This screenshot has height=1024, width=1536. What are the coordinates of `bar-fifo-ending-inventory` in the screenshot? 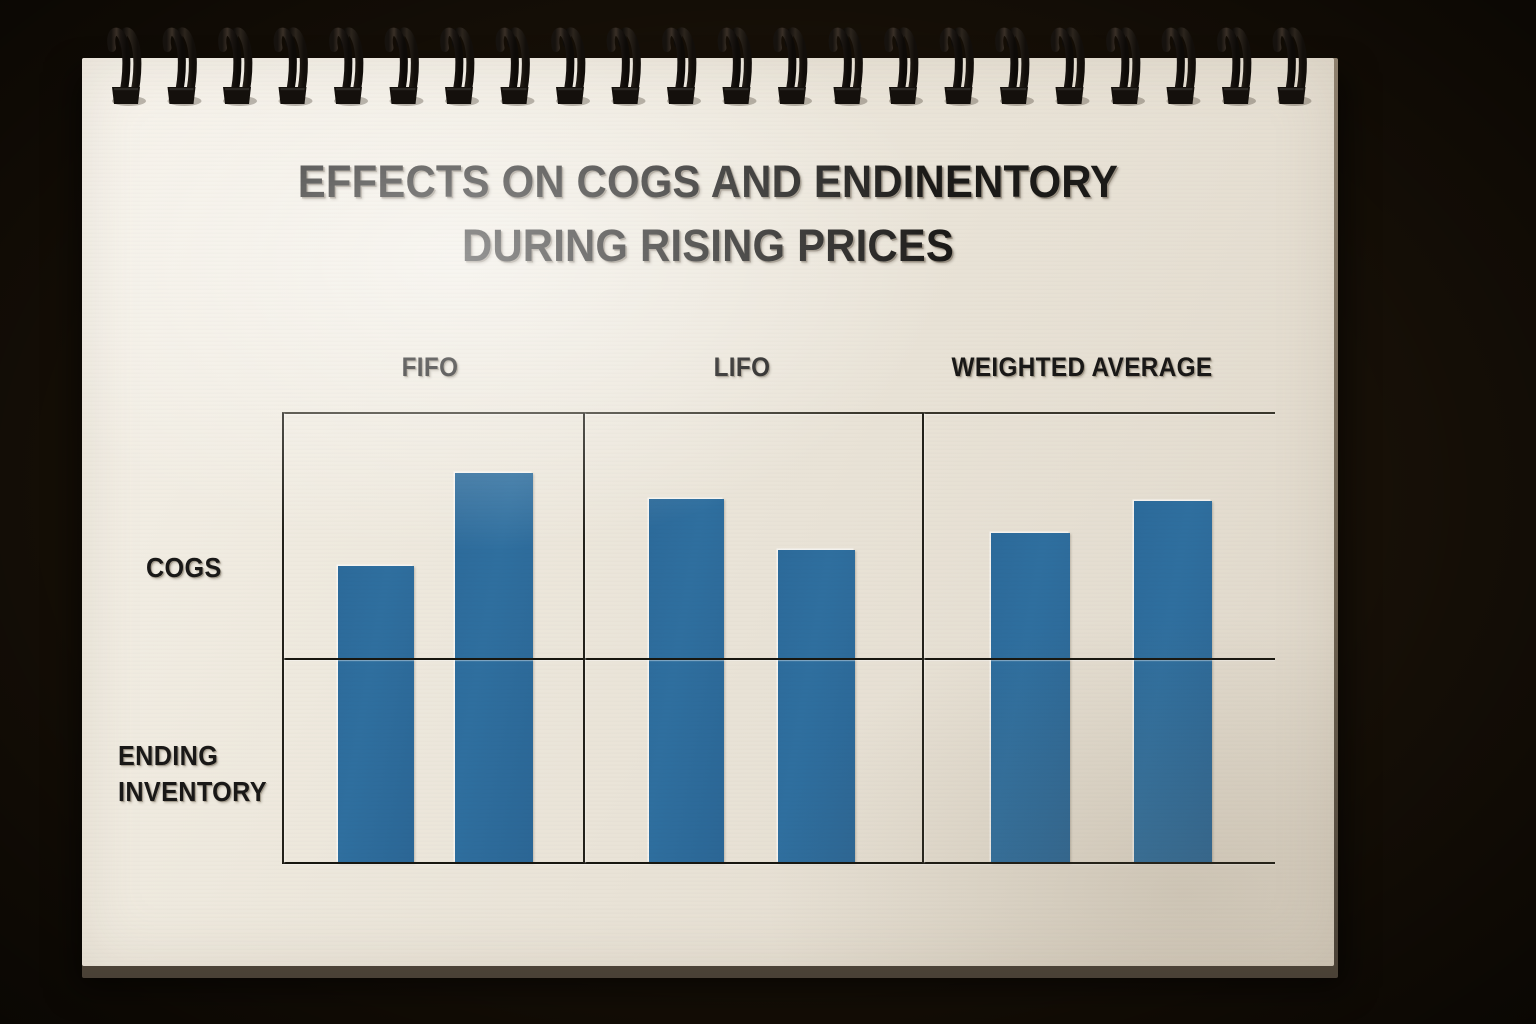 It's located at (494, 668).